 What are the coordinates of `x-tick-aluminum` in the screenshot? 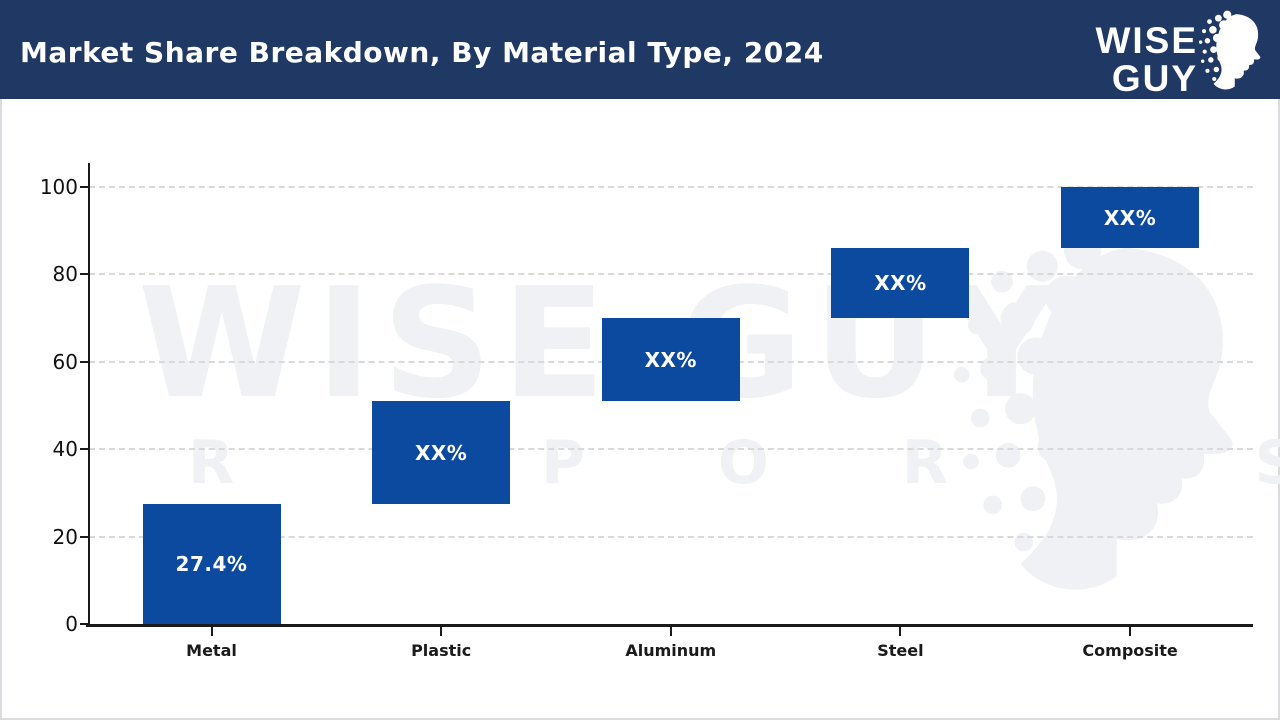 It's located at (670, 631).